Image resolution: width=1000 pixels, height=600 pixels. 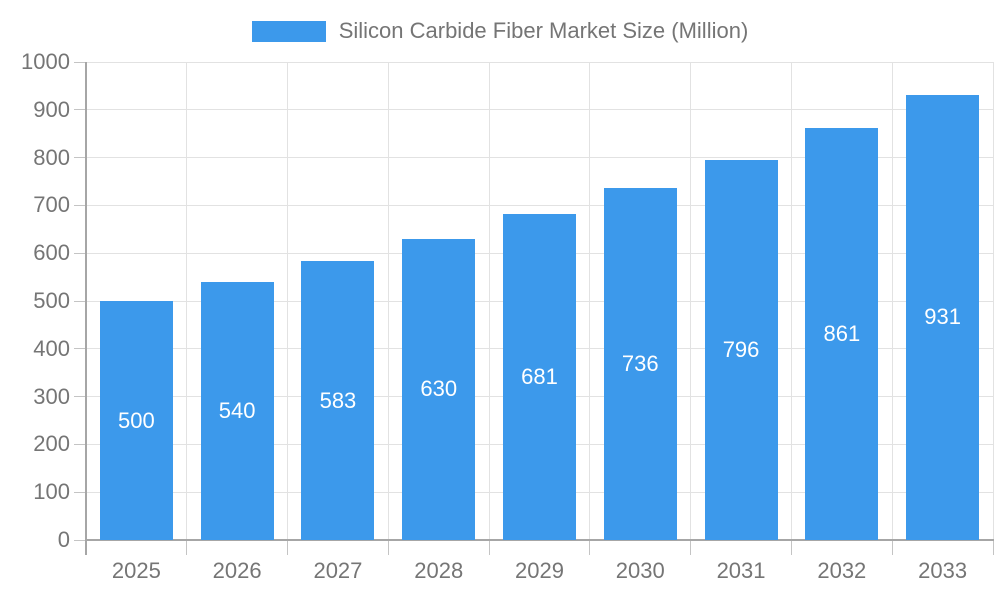 I want to click on bar-value-label: 583, so click(x=338, y=400).